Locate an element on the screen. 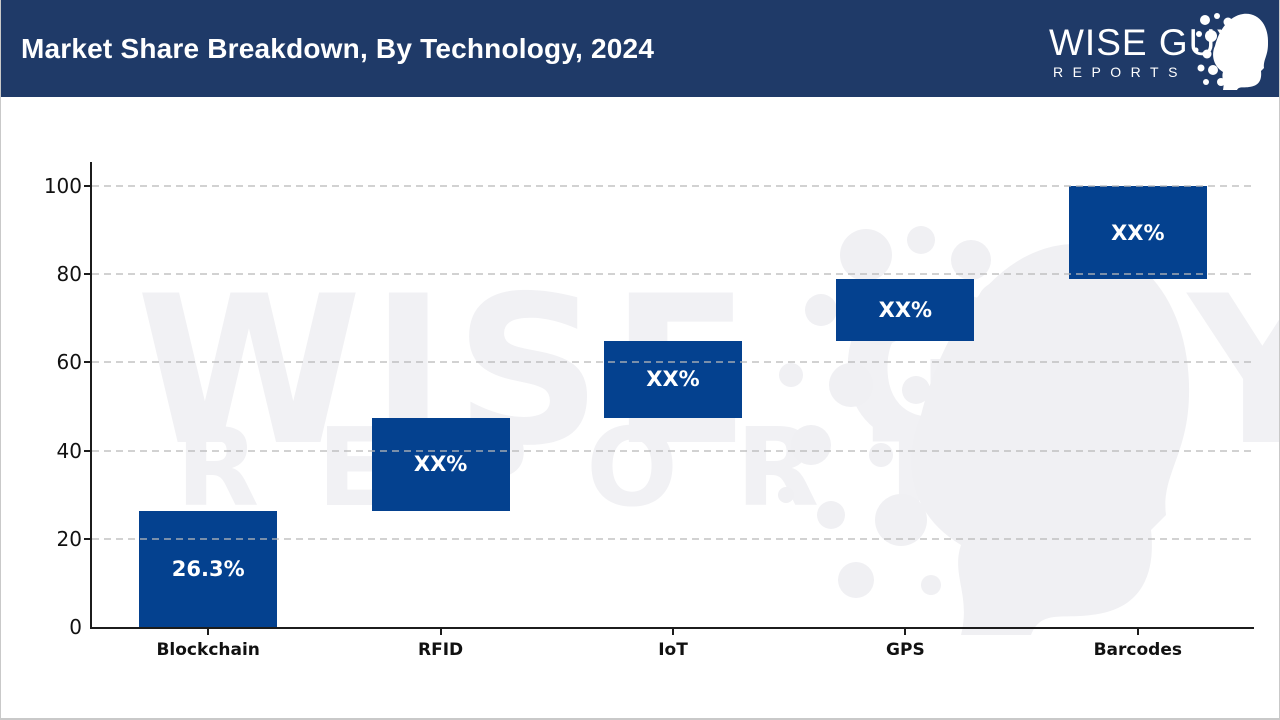 This screenshot has width=1280, height=720. x-tick-mark-barcodes is located at coordinates (1137, 632).